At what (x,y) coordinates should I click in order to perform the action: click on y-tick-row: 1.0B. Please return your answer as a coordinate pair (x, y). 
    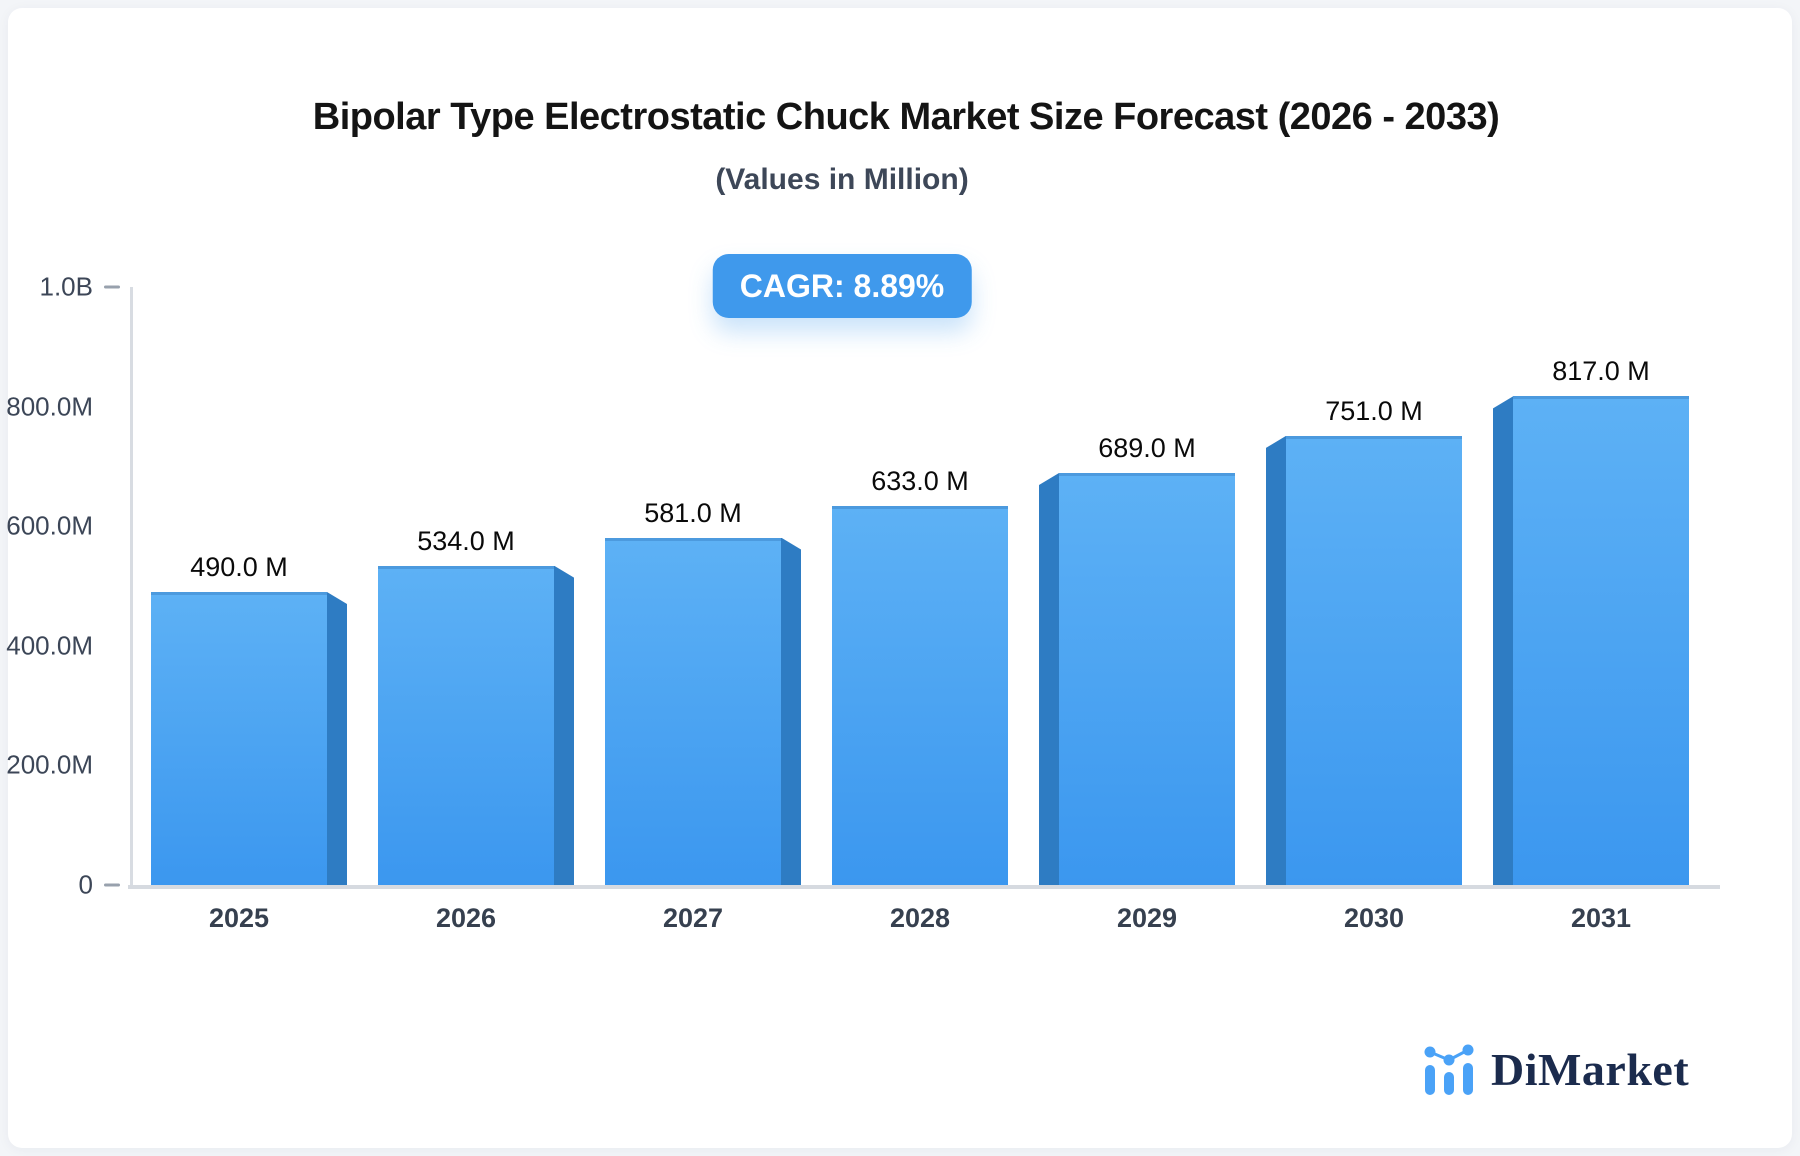
    Looking at the image, I should click on (60, 287).